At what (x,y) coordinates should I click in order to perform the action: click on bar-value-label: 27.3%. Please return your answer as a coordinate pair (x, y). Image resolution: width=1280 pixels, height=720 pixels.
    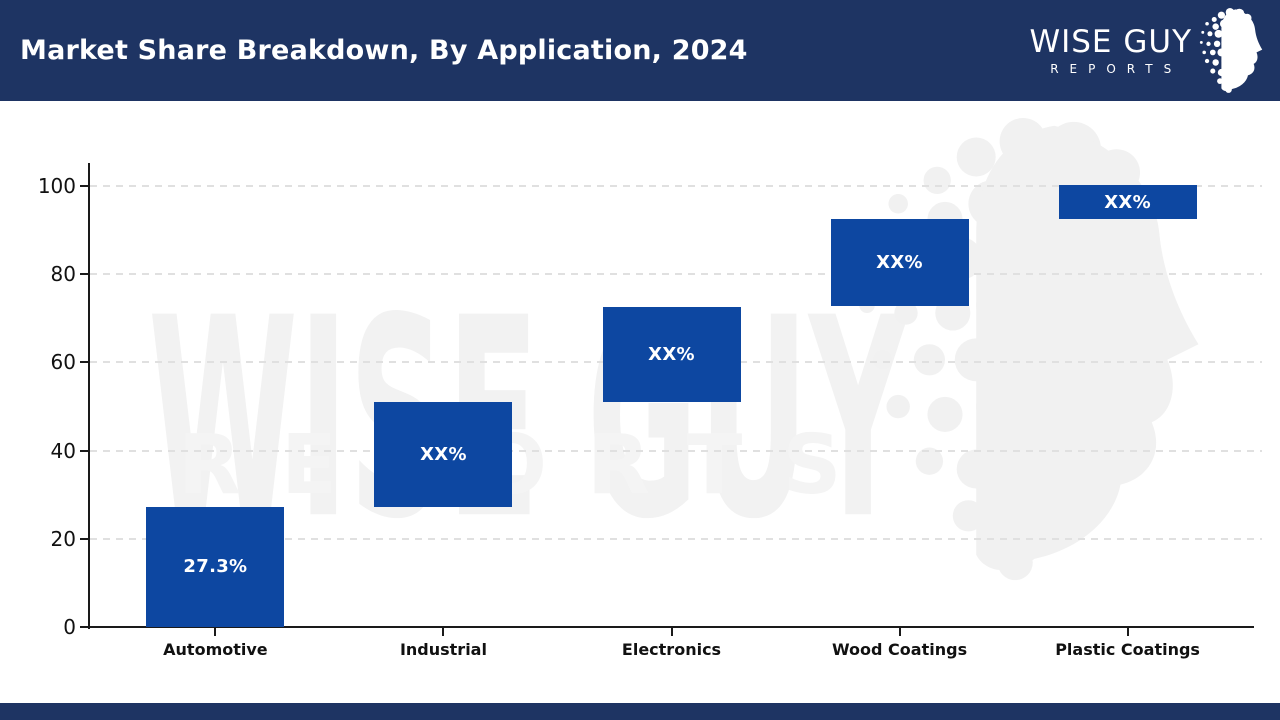
    Looking at the image, I should click on (215, 567).